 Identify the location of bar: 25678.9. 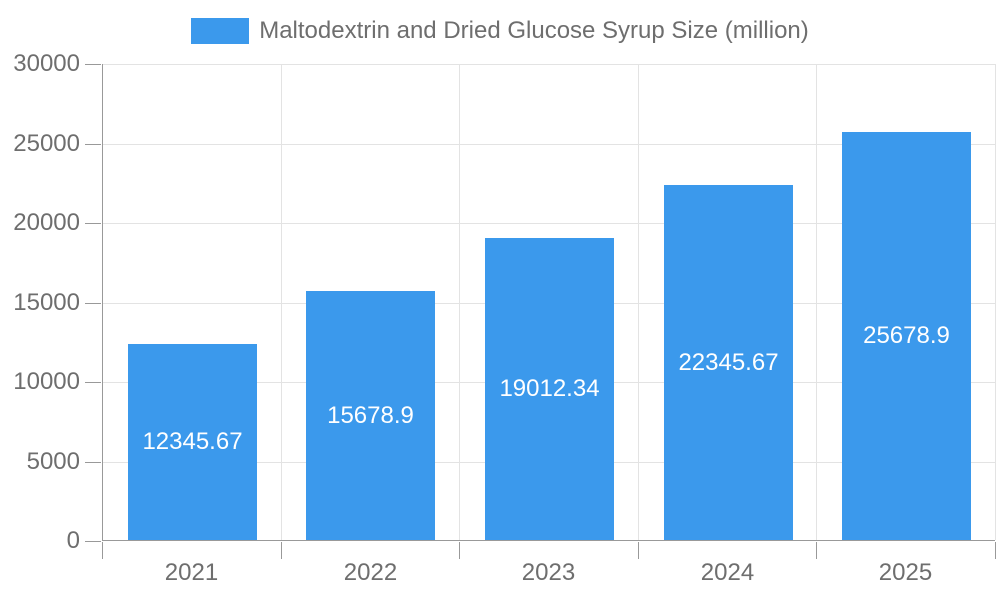
(906, 336).